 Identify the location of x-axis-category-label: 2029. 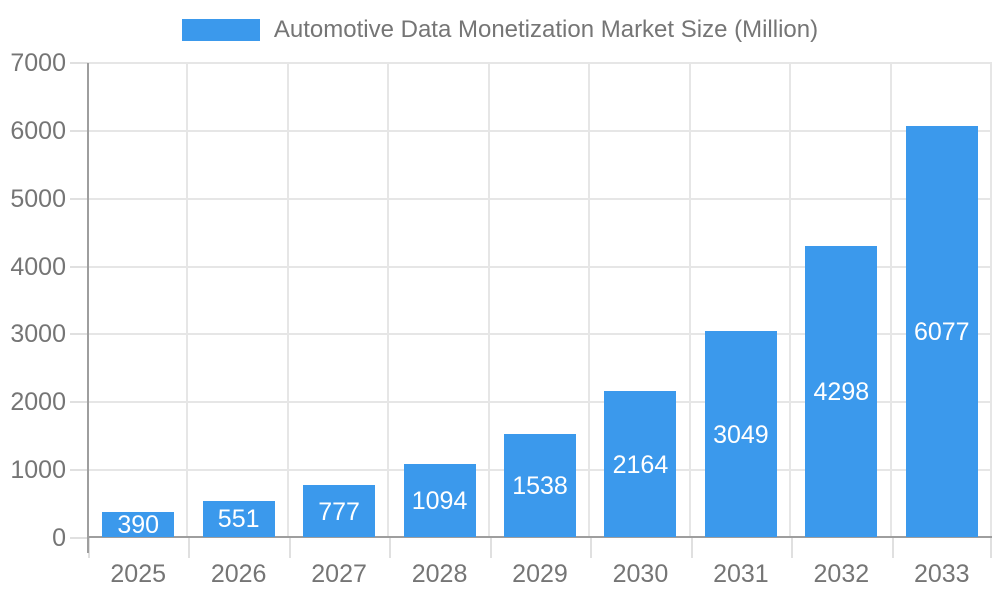
(540, 574).